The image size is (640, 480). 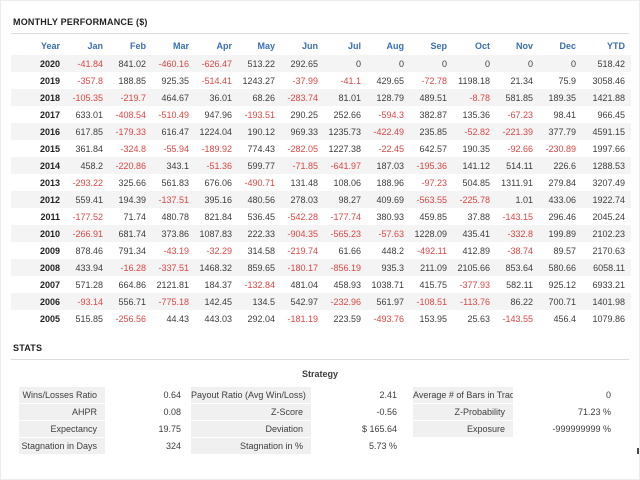 What do you see at coordinates (215, 131) in the screenshot?
I see `value-cell: 1224.04` at bounding box center [215, 131].